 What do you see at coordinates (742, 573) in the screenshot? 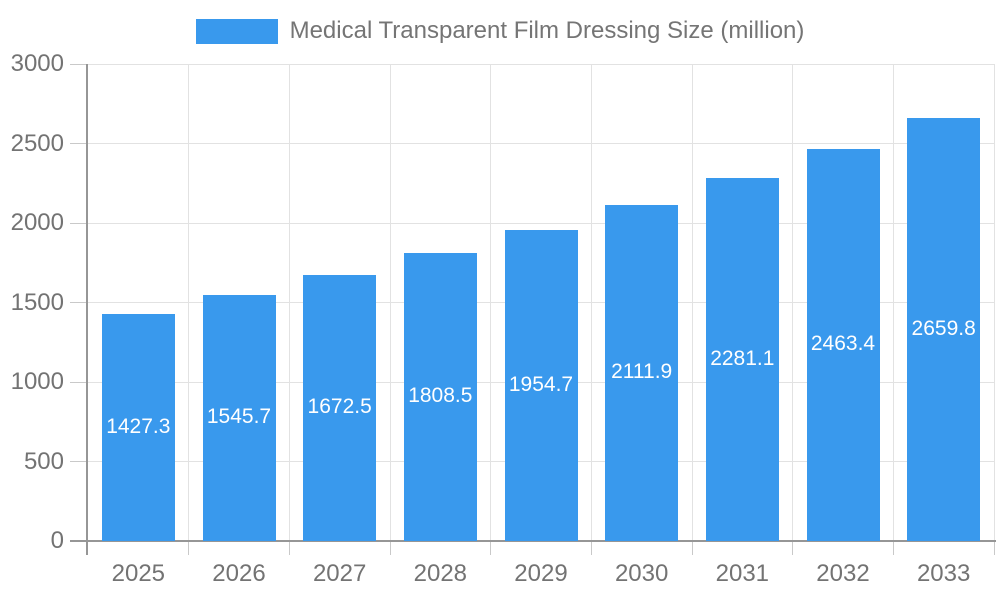
I see `x-tick-label-2031: 2031` at bounding box center [742, 573].